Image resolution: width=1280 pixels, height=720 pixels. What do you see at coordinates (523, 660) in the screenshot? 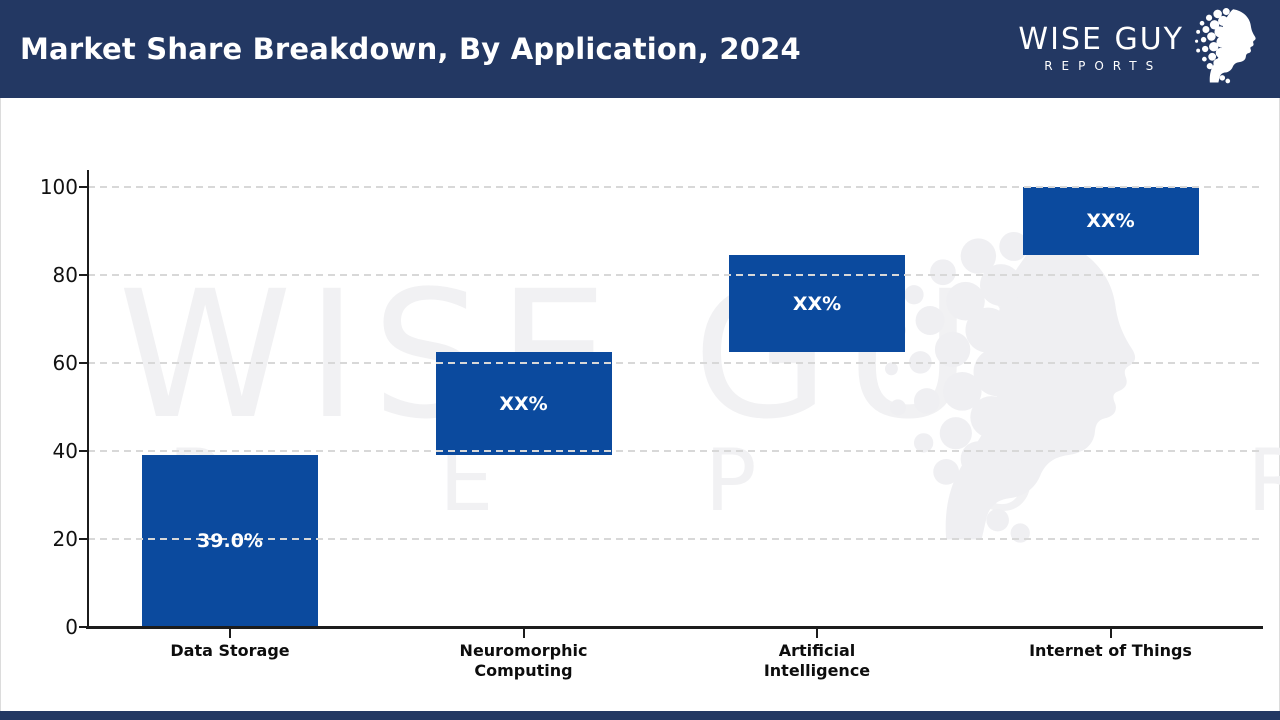
I see `x-tick-label: Neuromorphic Computing` at bounding box center [523, 660].